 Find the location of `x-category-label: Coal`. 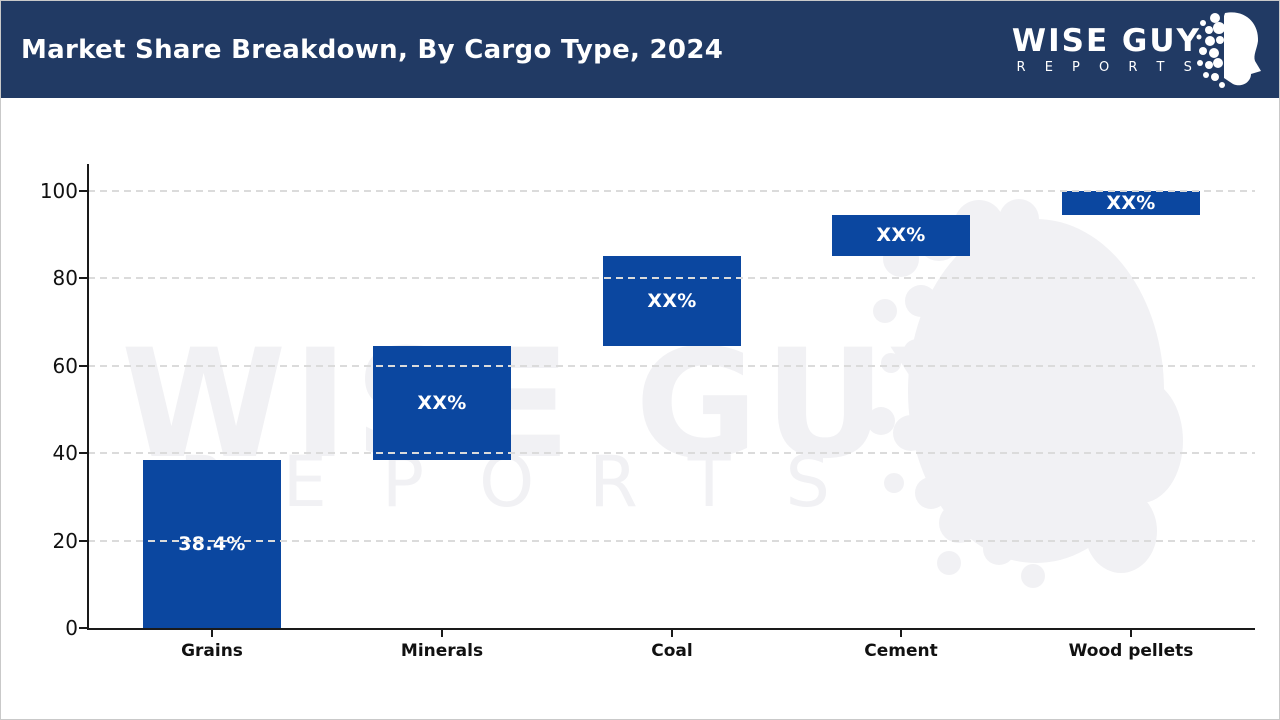

x-category-label: Coal is located at coordinates (672, 651).